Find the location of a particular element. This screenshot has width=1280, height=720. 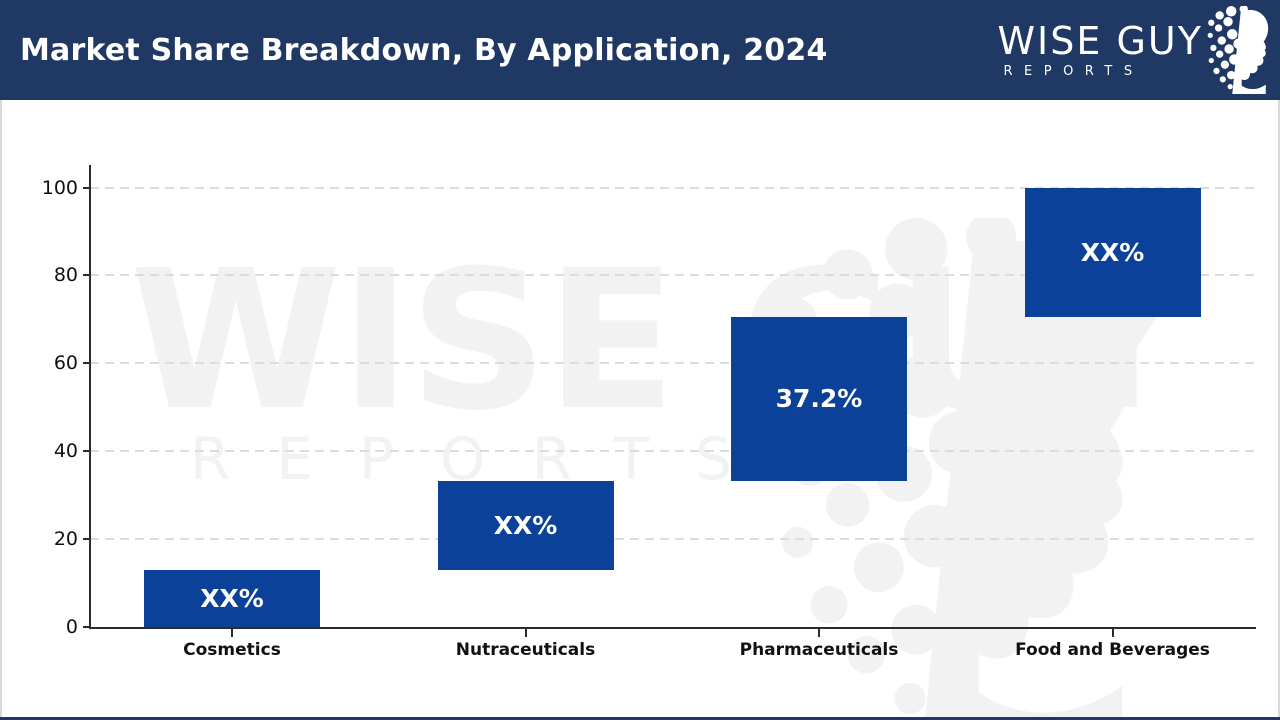

bar-cosmetics: XX% is located at coordinates (232, 598).